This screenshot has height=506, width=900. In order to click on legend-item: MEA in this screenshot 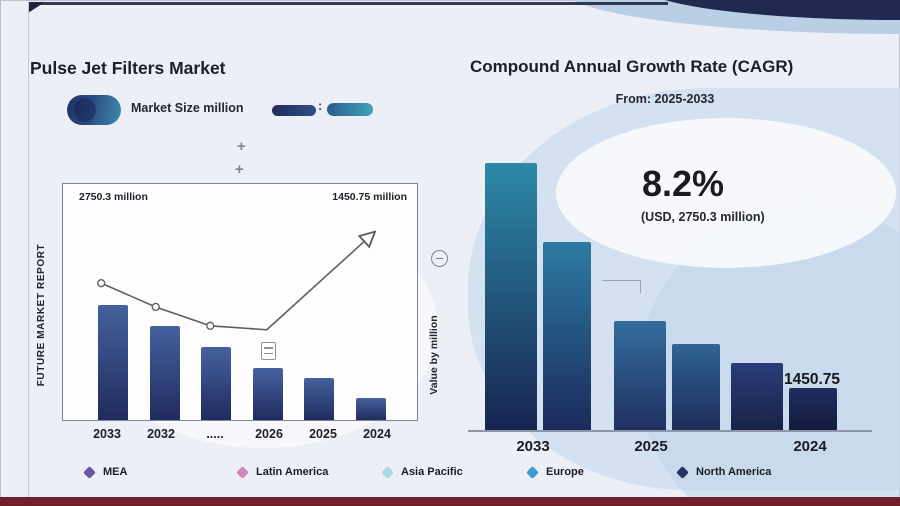, I will do `click(105, 472)`.